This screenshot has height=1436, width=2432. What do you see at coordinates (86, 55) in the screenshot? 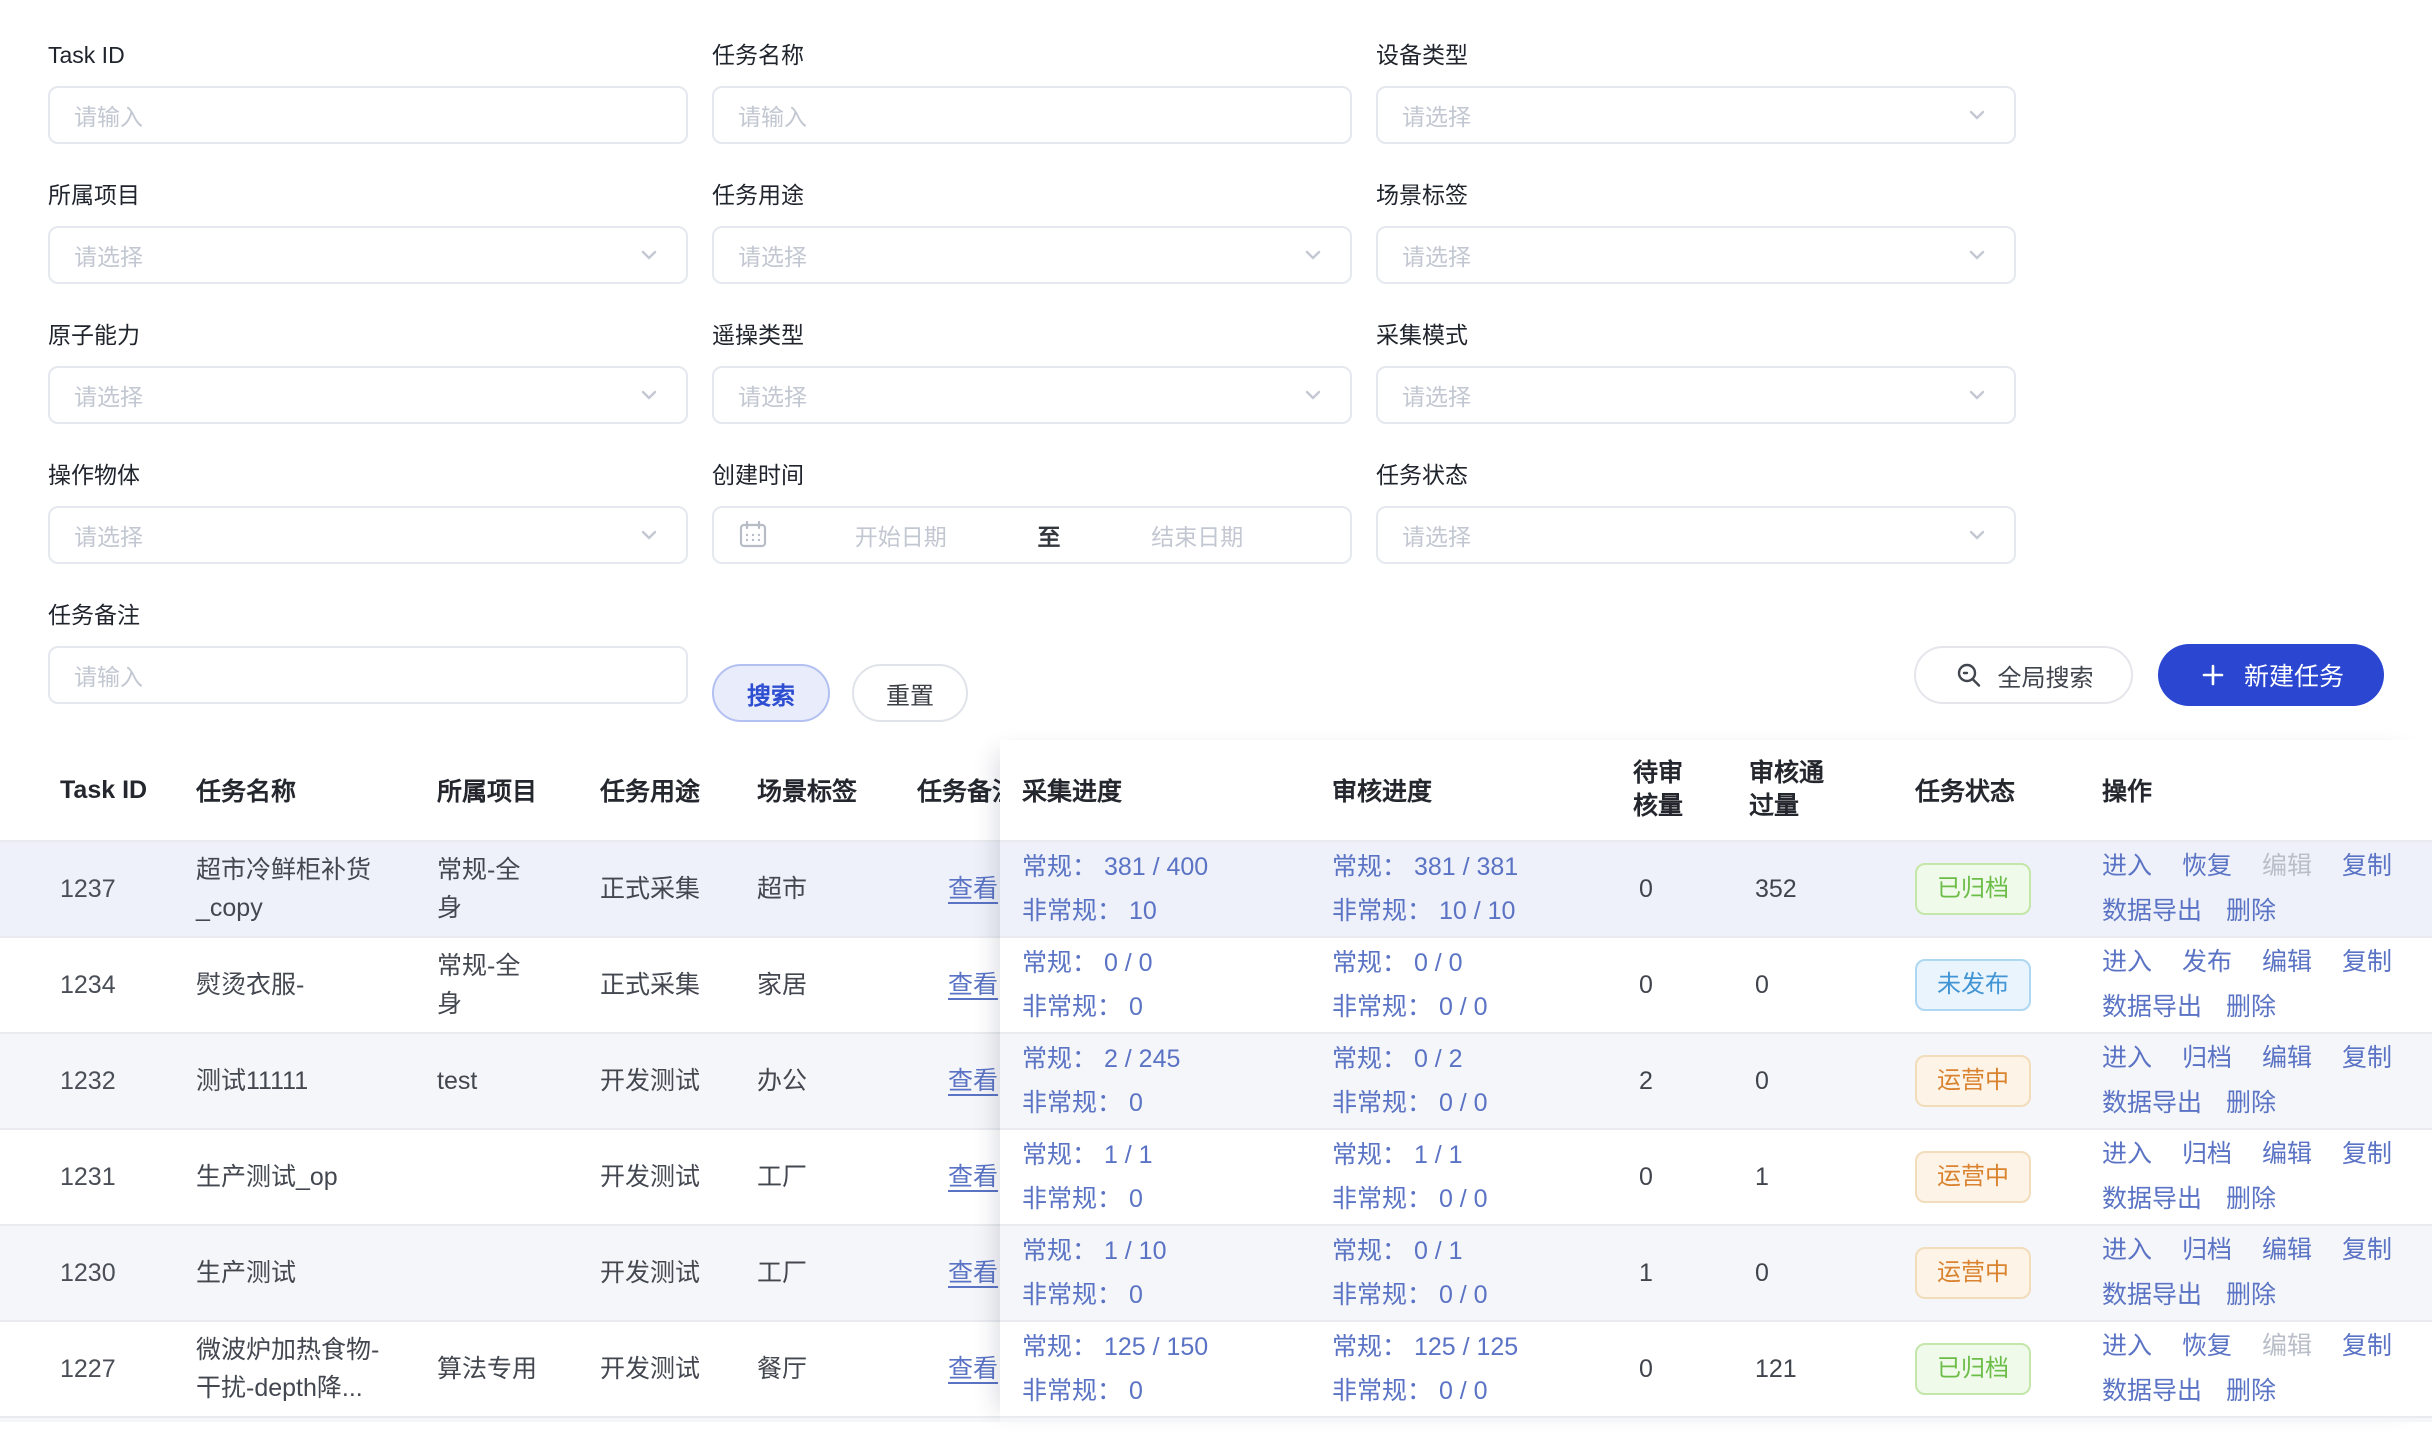
I see `filter-label: Task ID` at bounding box center [86, 55].